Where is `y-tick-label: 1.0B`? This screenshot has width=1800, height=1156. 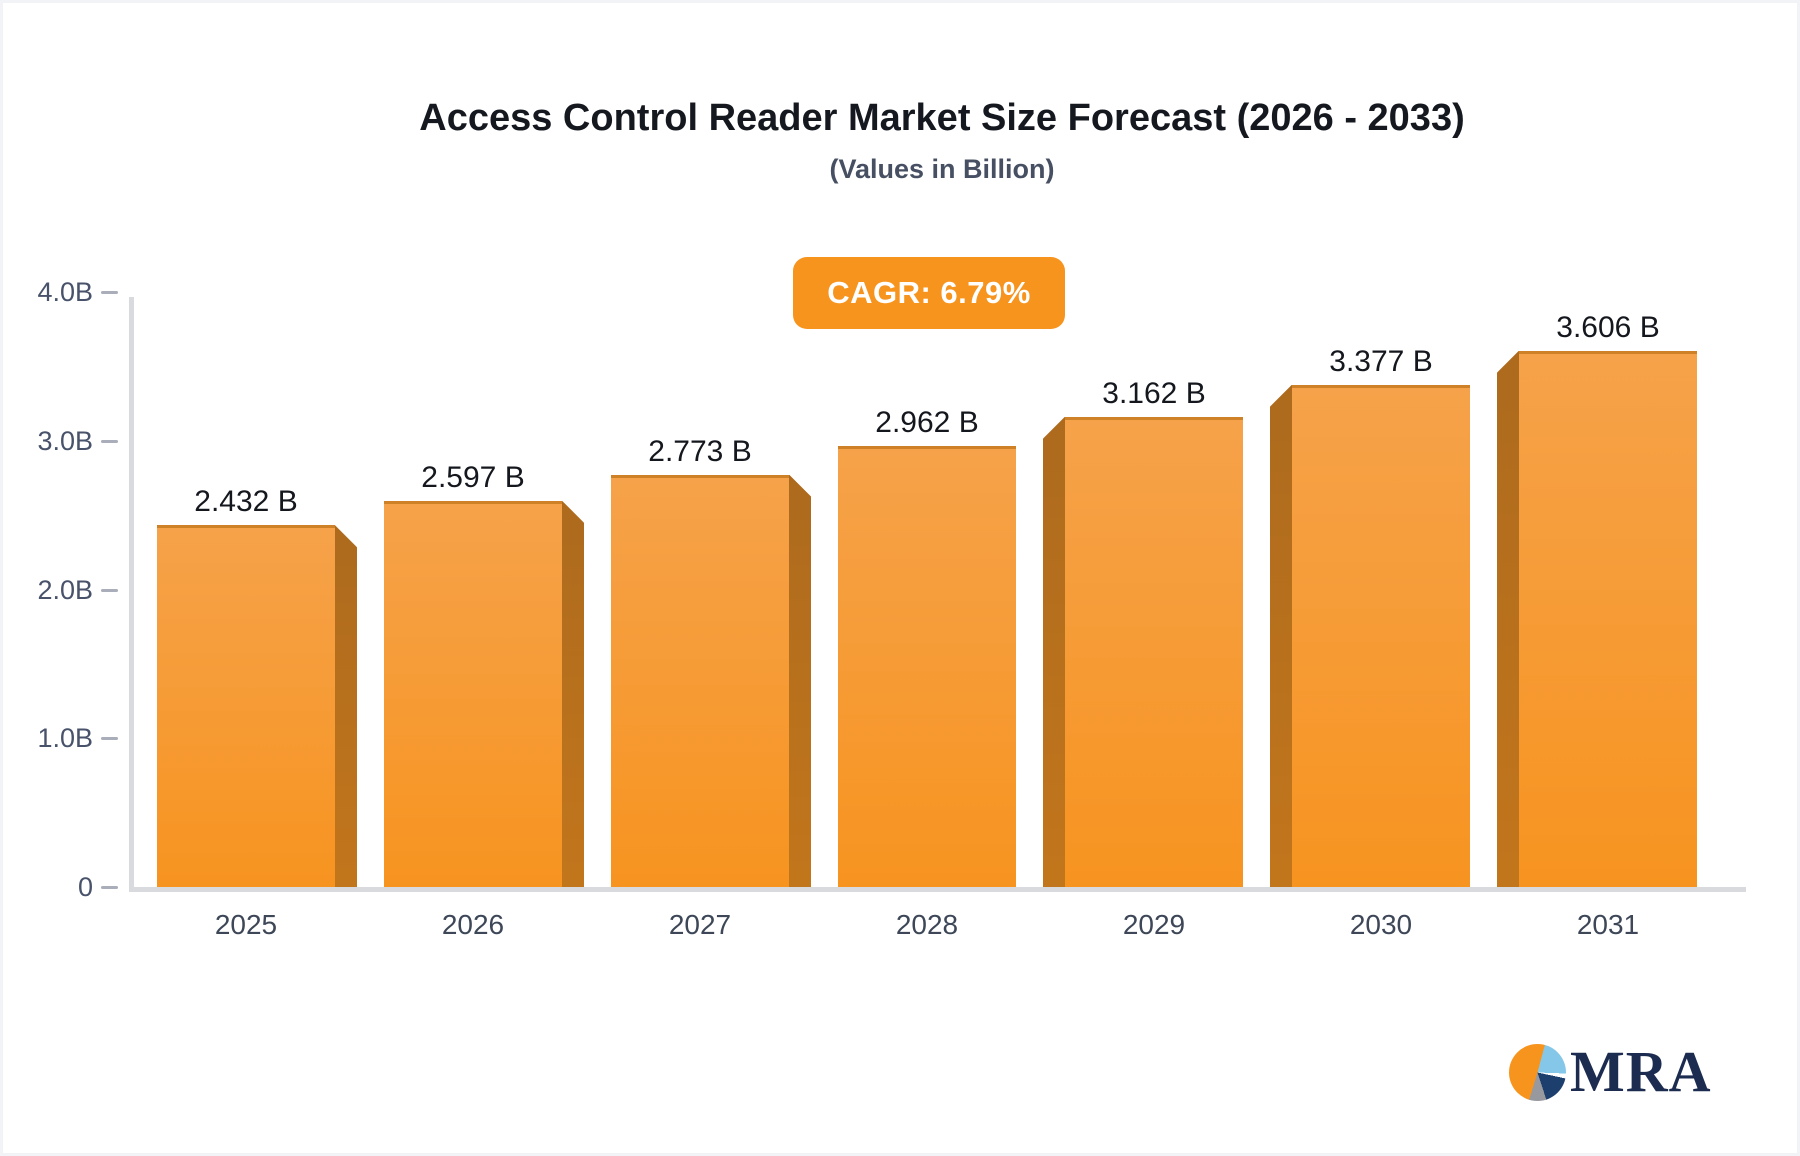 y-tick-label: 1.0B is located at coordinates (65, 738).